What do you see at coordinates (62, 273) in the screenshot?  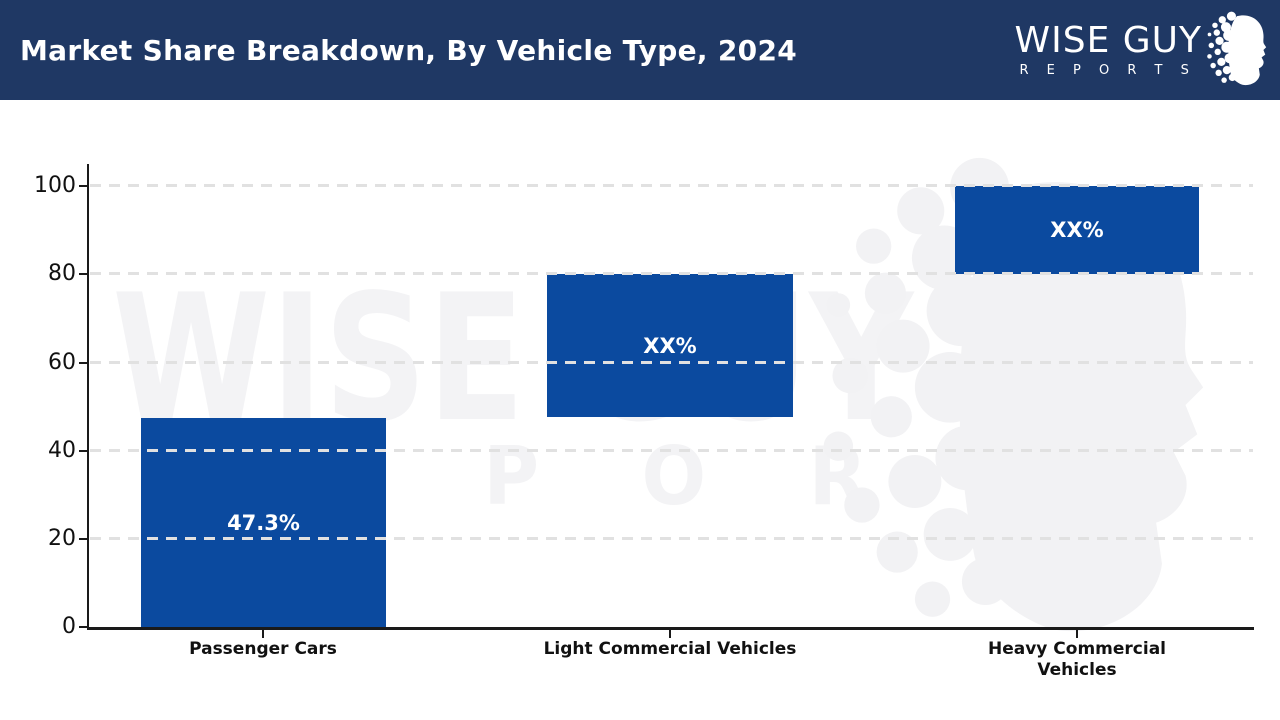 I see `y-tick-label: 80` at bounding box center [62, 273].